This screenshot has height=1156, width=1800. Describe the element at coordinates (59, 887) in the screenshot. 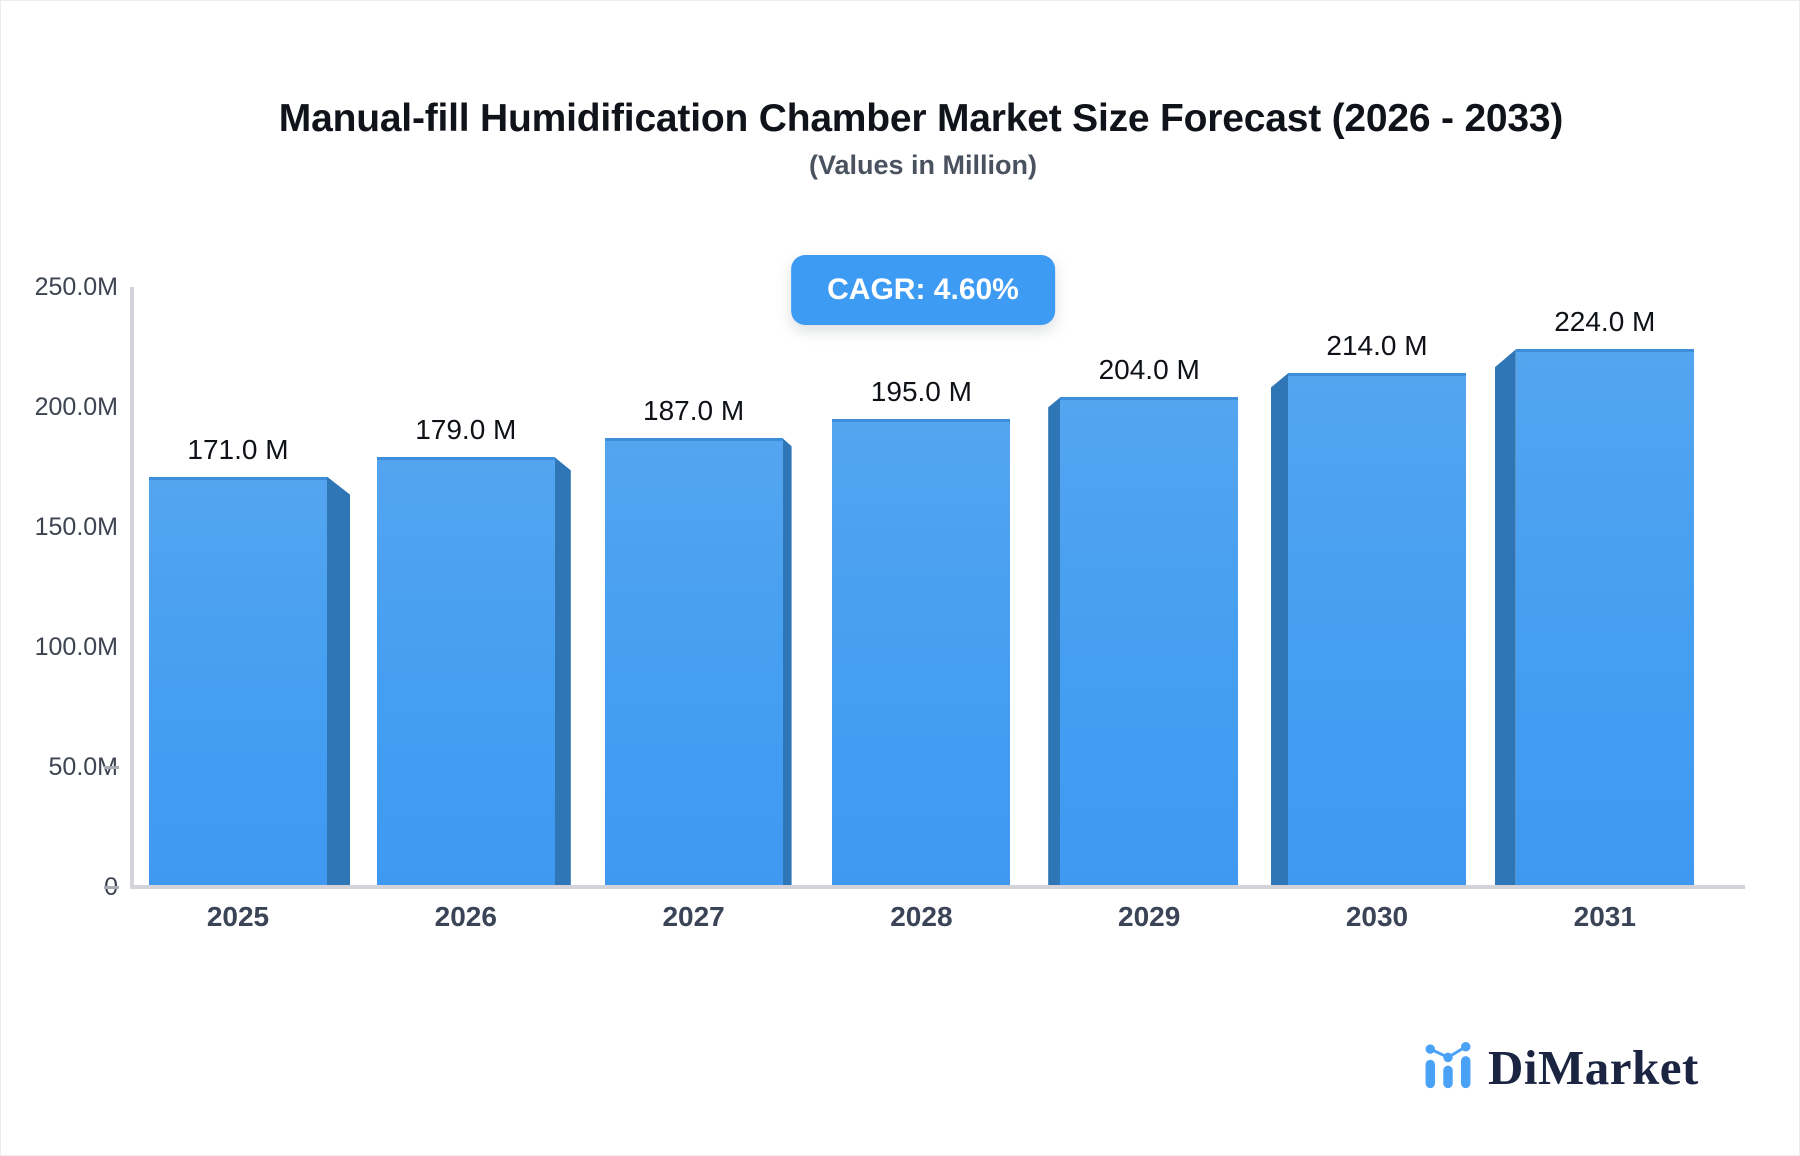

I see `y-axis-tick-label: 0` at that location.